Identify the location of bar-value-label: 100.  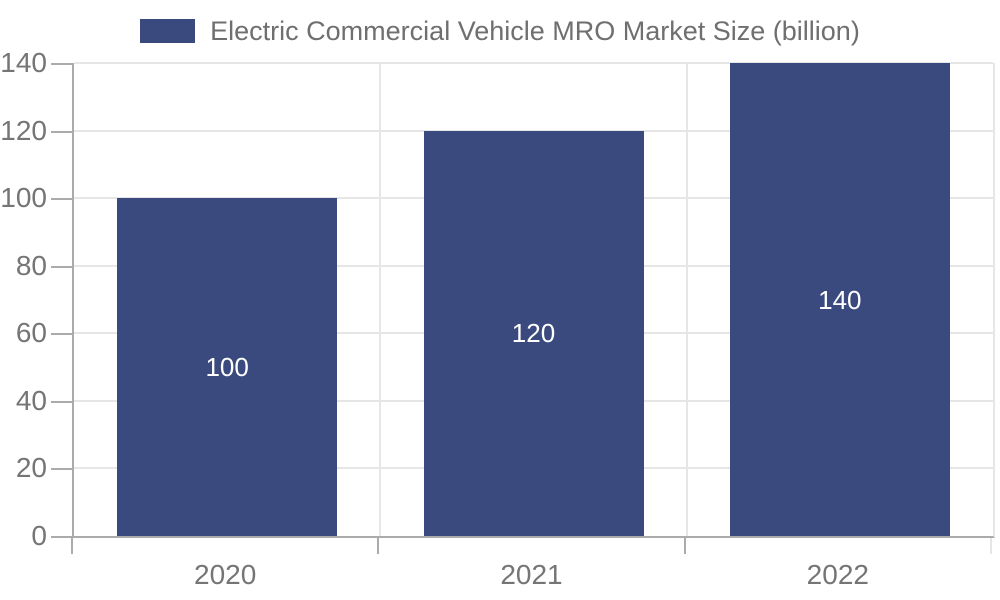
(227, 367).